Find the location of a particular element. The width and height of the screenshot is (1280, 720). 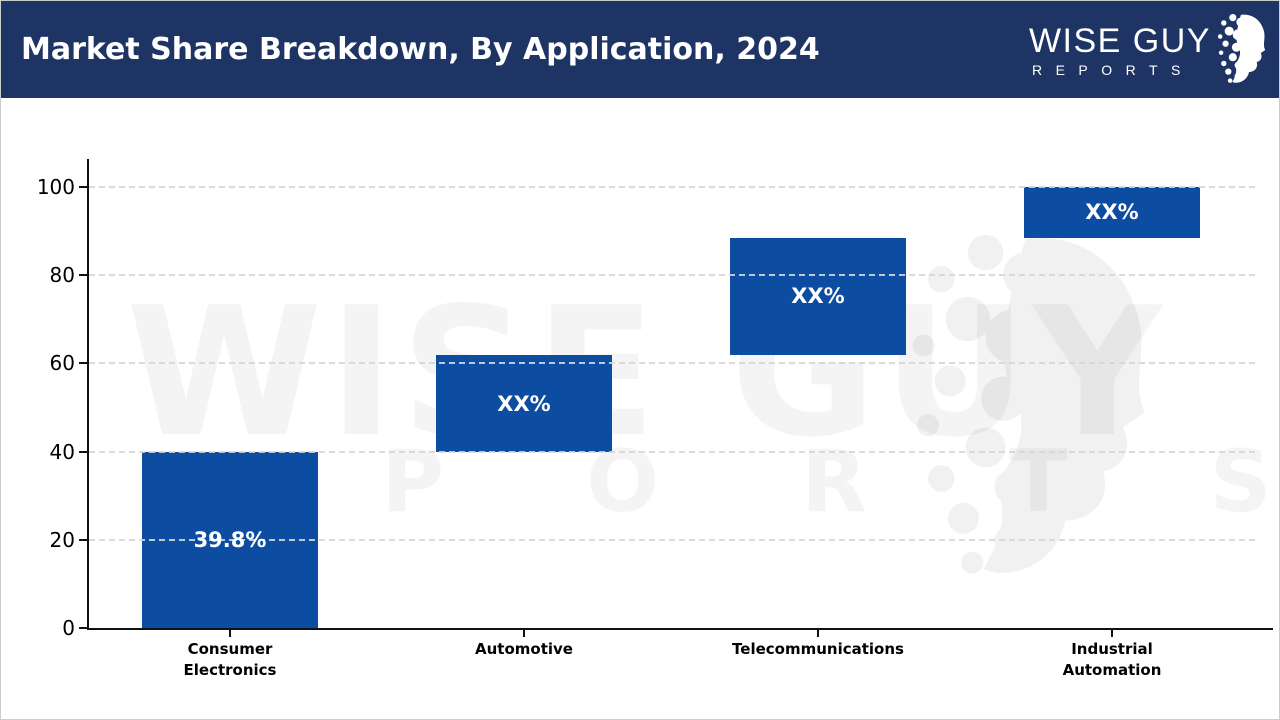

category-label: Telecommunications is located at coordinates (818, 649).